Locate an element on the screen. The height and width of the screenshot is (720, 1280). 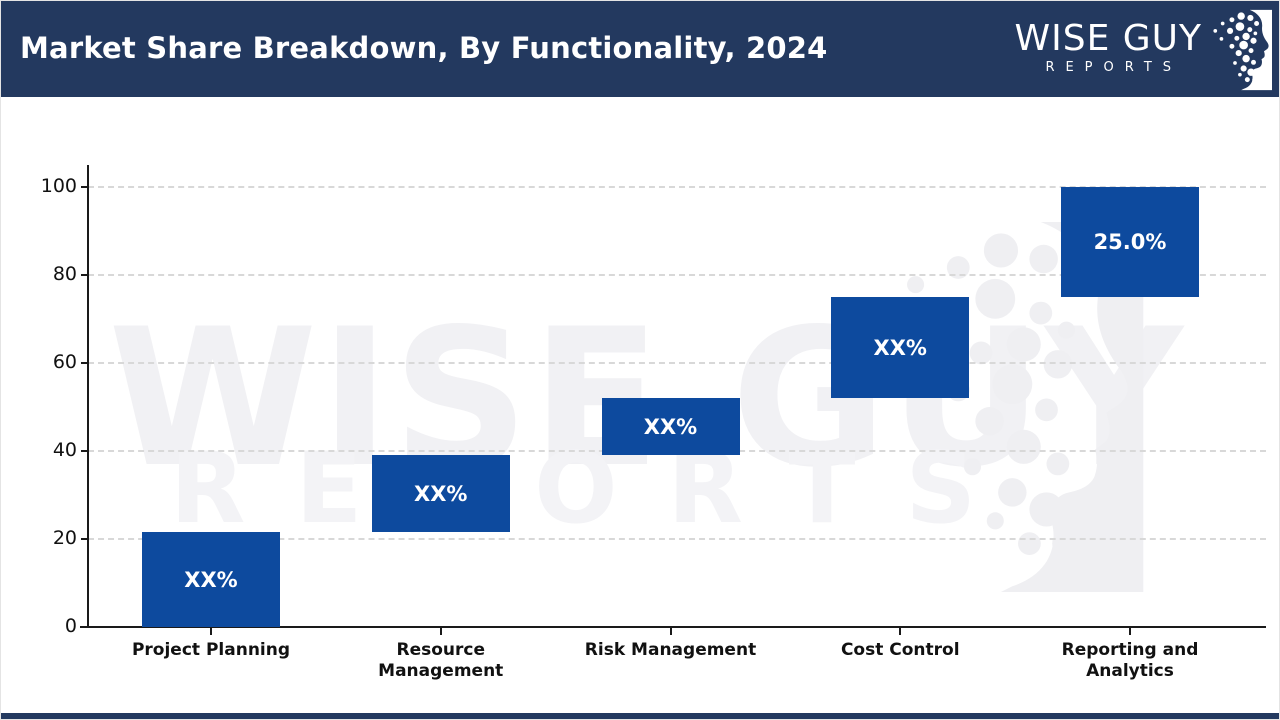
brand-logo: WISE GUY REPORTS is located at coordinates (1143, 49).